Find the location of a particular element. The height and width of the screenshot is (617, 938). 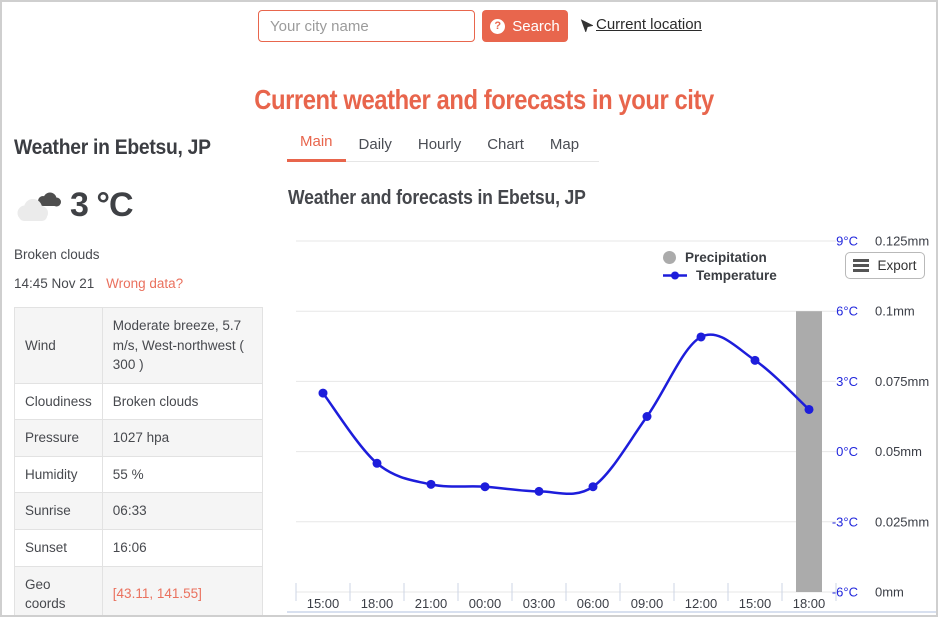

tab-daily: Daily is located at coordinates (375, 144).